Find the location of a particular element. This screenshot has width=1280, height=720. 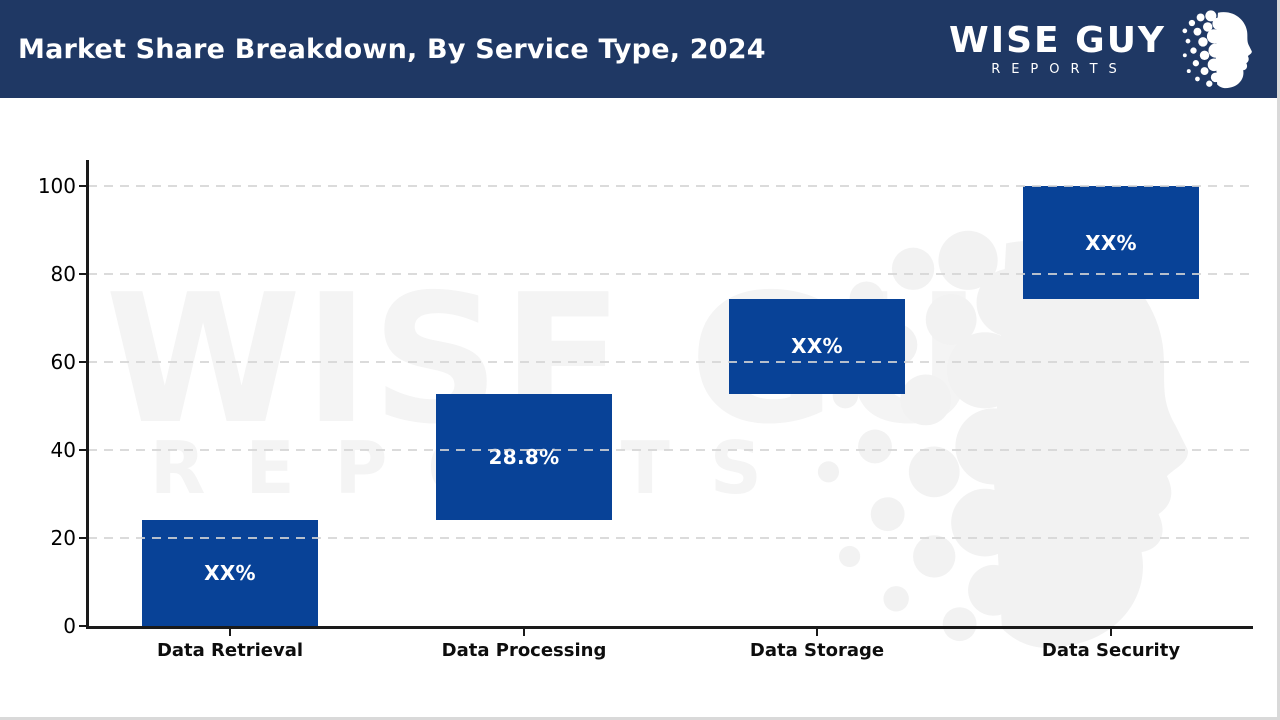

bar-value-label-data-security: XX% is located at coordinates (1111, 242).